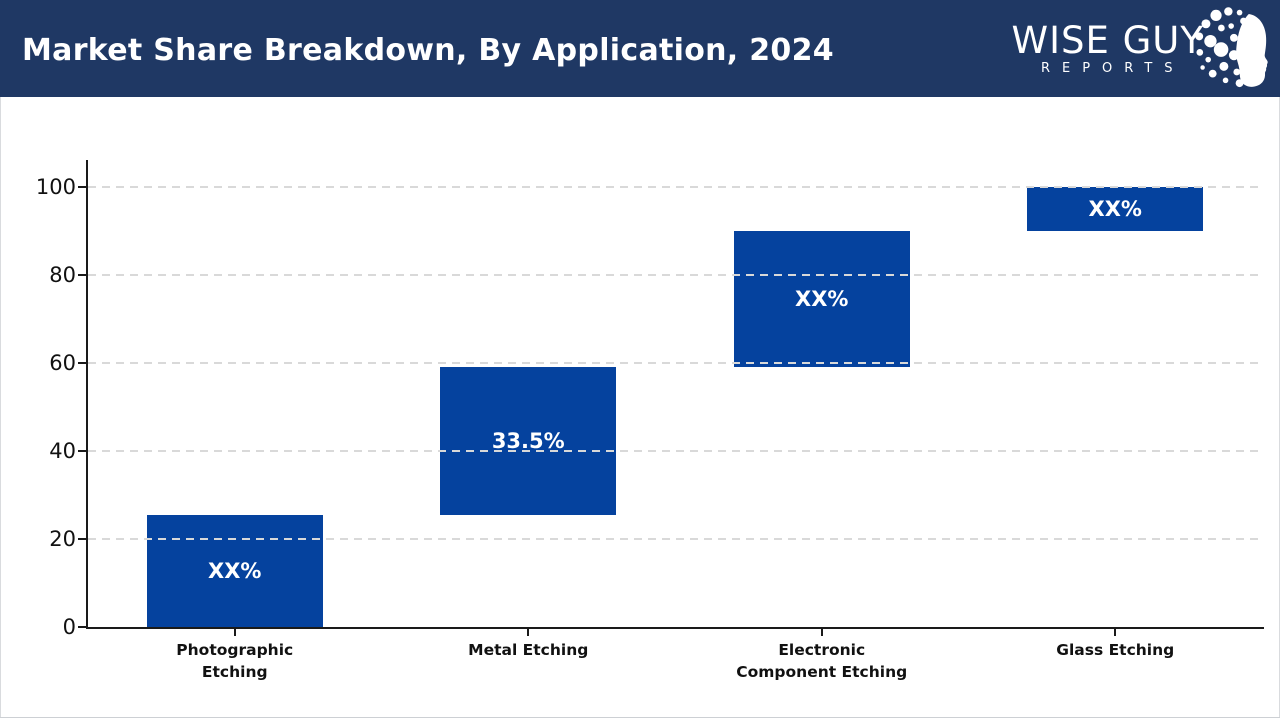  What do you see at coordinates (821, 632) in the screenshot?
I see `x-tick-electronic-component-etching` at bounding box center [821, 632].